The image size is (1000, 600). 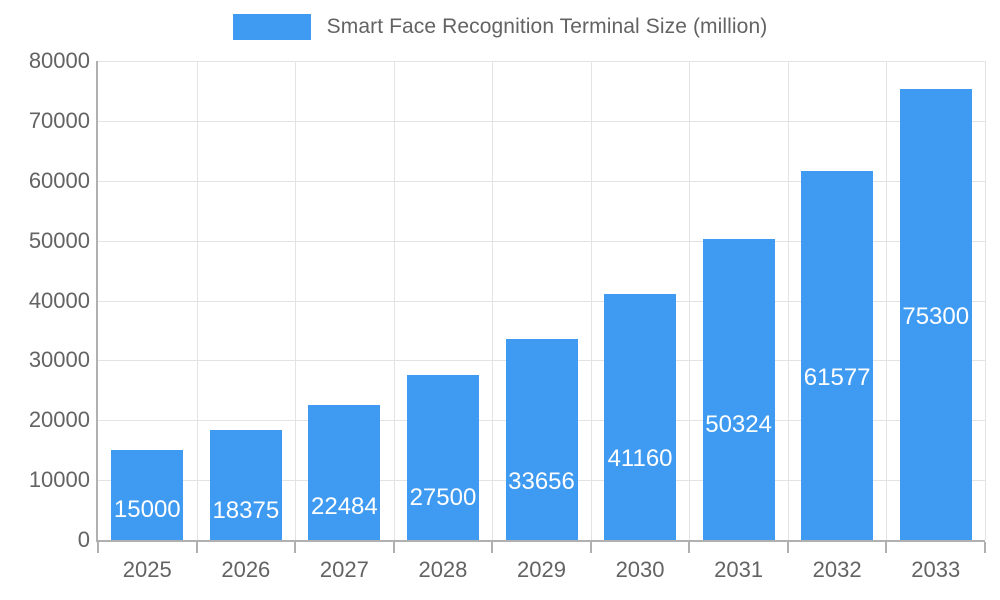 What do you see at coordinates (640, 569) in the screenshot?
I see `x-axis-tick-label: 2030` at bounding box center [640, 569].